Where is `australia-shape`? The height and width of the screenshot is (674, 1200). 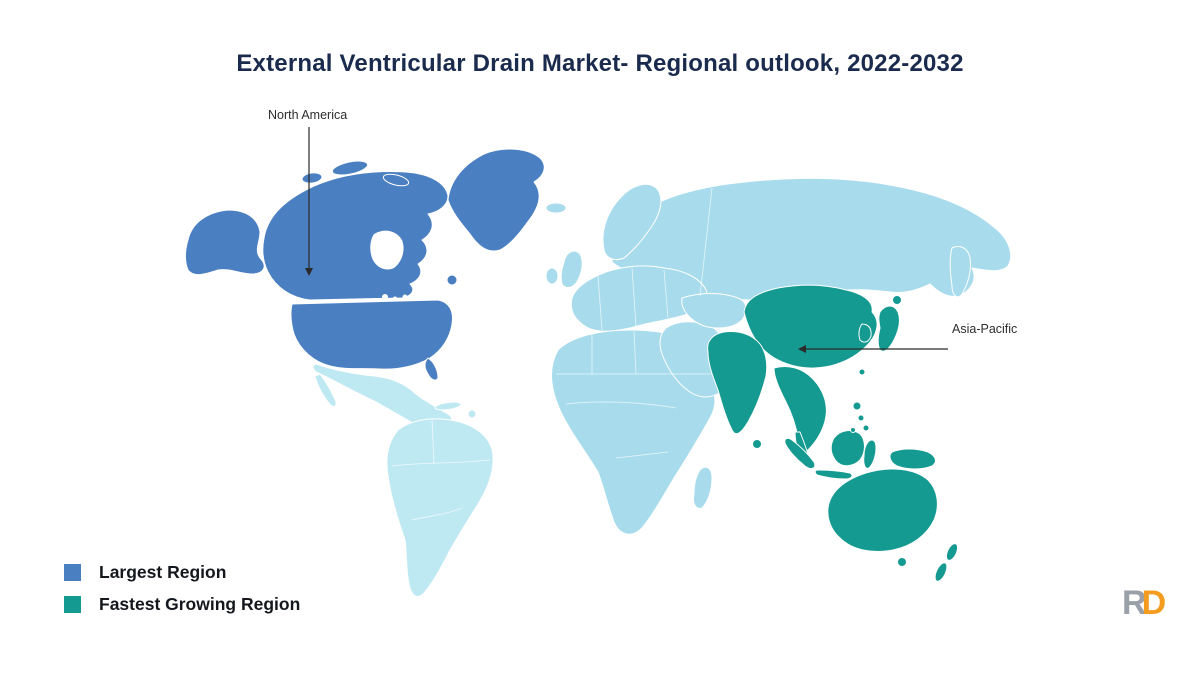 australia-shape is located at coordinates (882, 510).